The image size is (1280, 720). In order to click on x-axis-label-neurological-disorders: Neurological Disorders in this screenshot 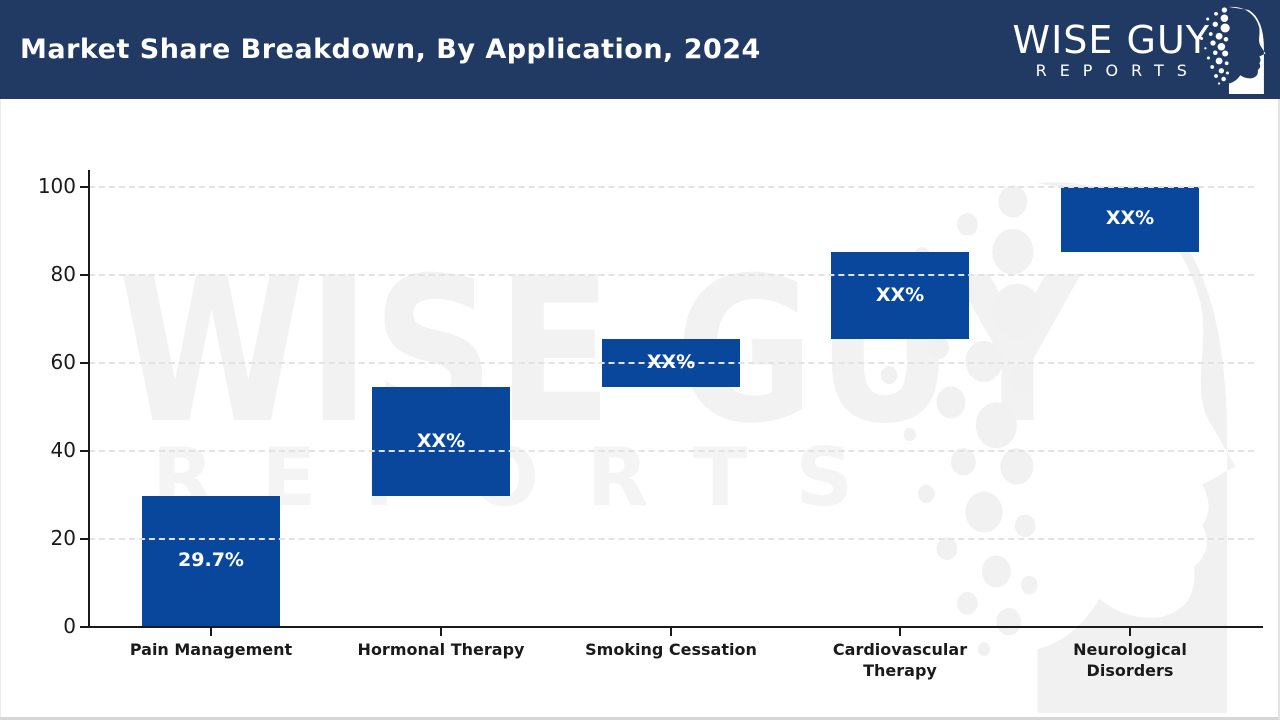, I will do `click(1130, 660)`.